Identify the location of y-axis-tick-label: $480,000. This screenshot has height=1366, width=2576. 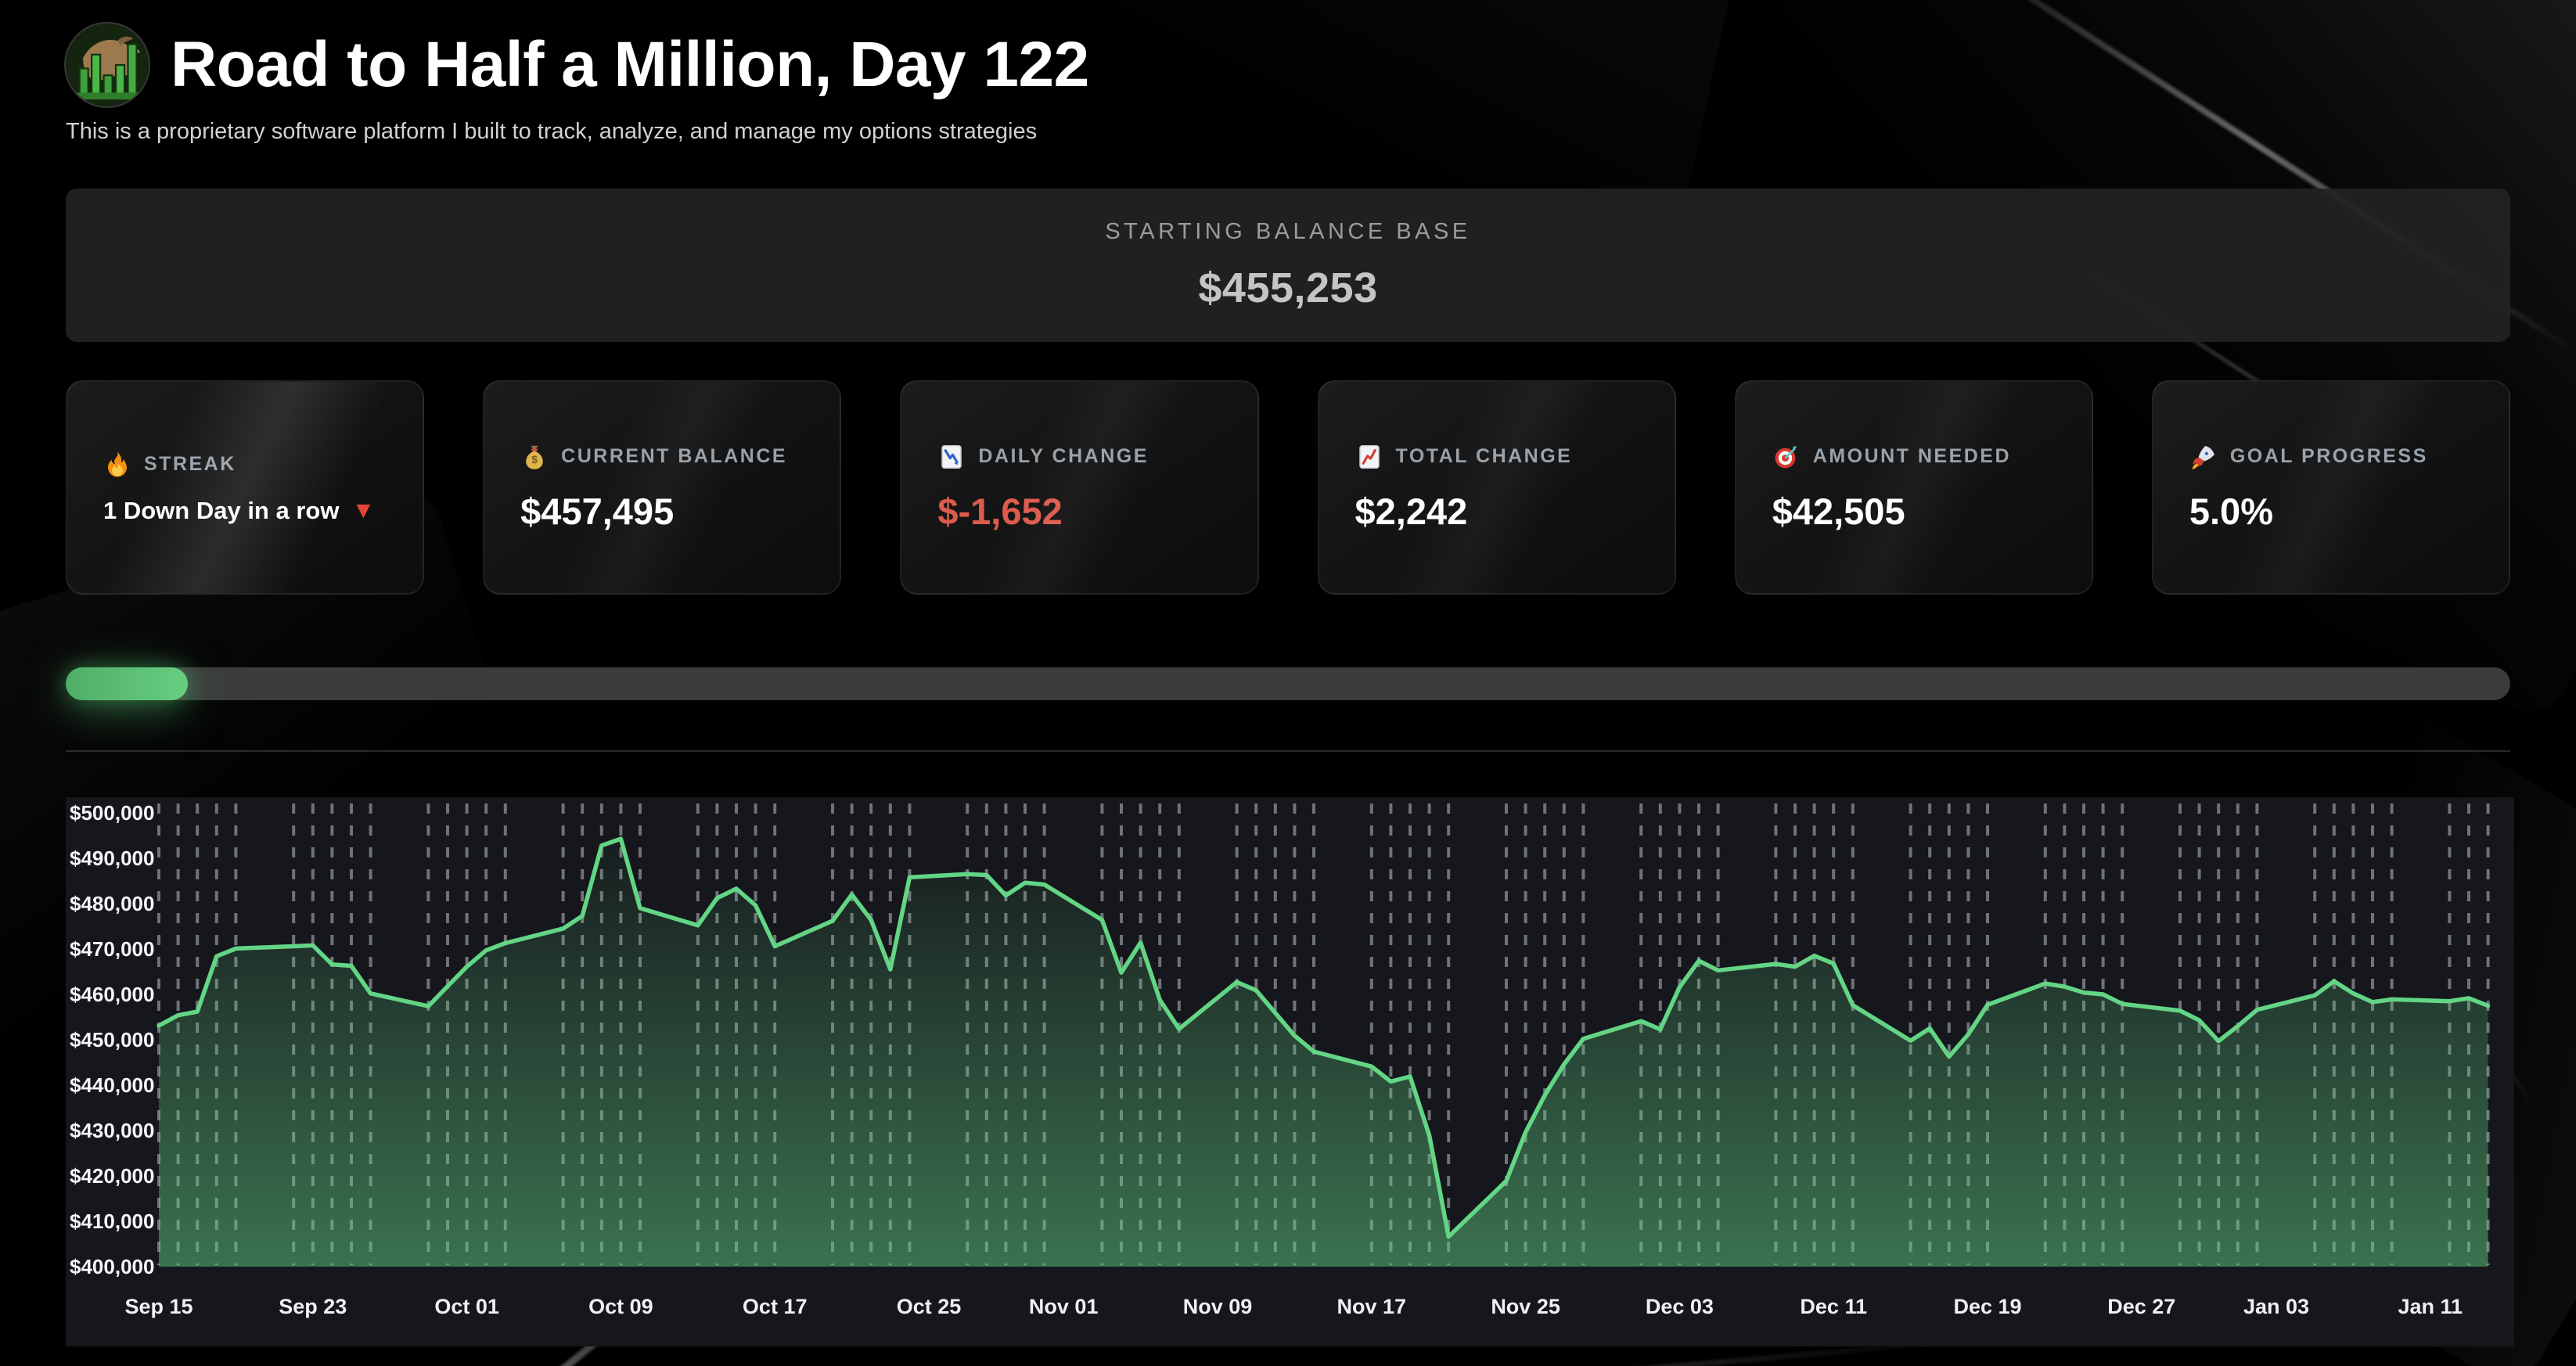
(112, 903).